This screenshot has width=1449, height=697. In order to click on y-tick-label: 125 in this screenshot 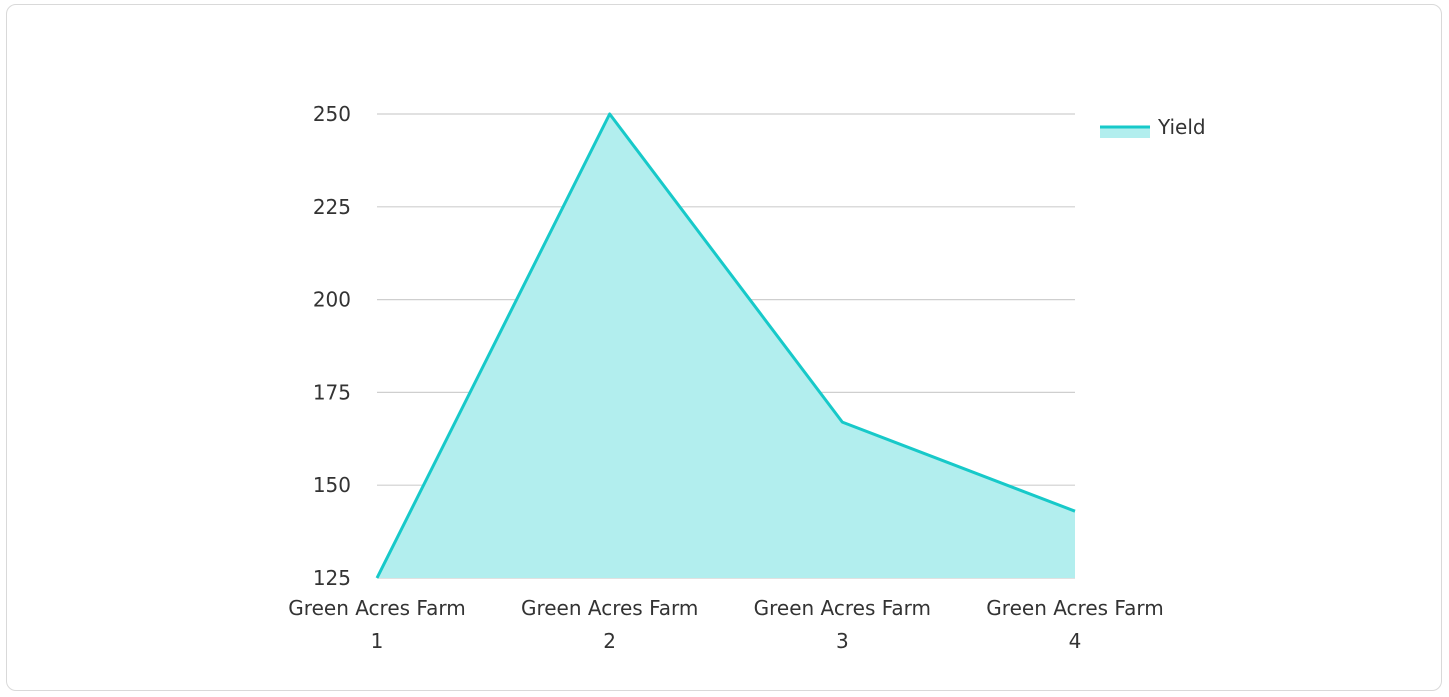, I will do `click(332, 578)`.